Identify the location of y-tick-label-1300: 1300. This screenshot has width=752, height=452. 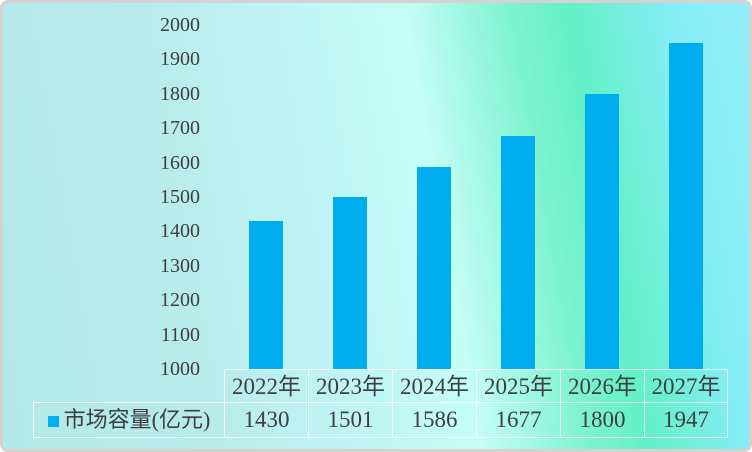
(180, 265).